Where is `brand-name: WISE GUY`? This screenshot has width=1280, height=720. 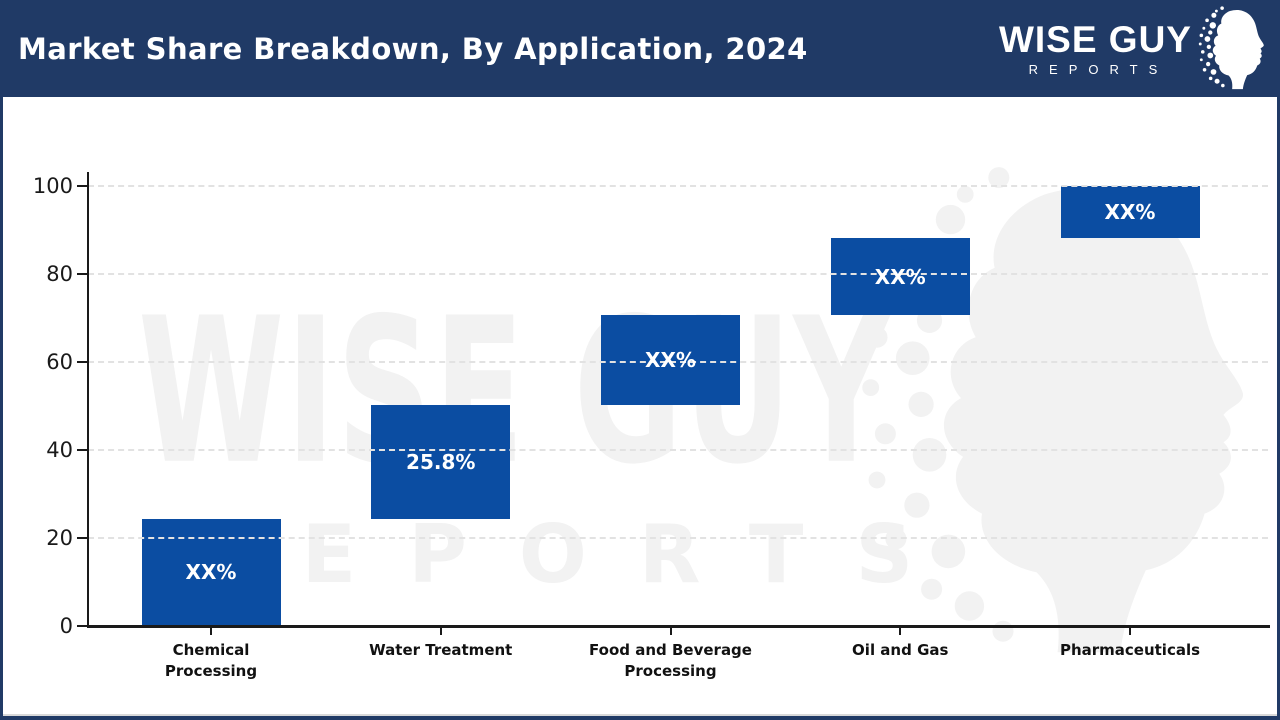 brand-name: WISE GUY is located at coordinates (1095, 39).